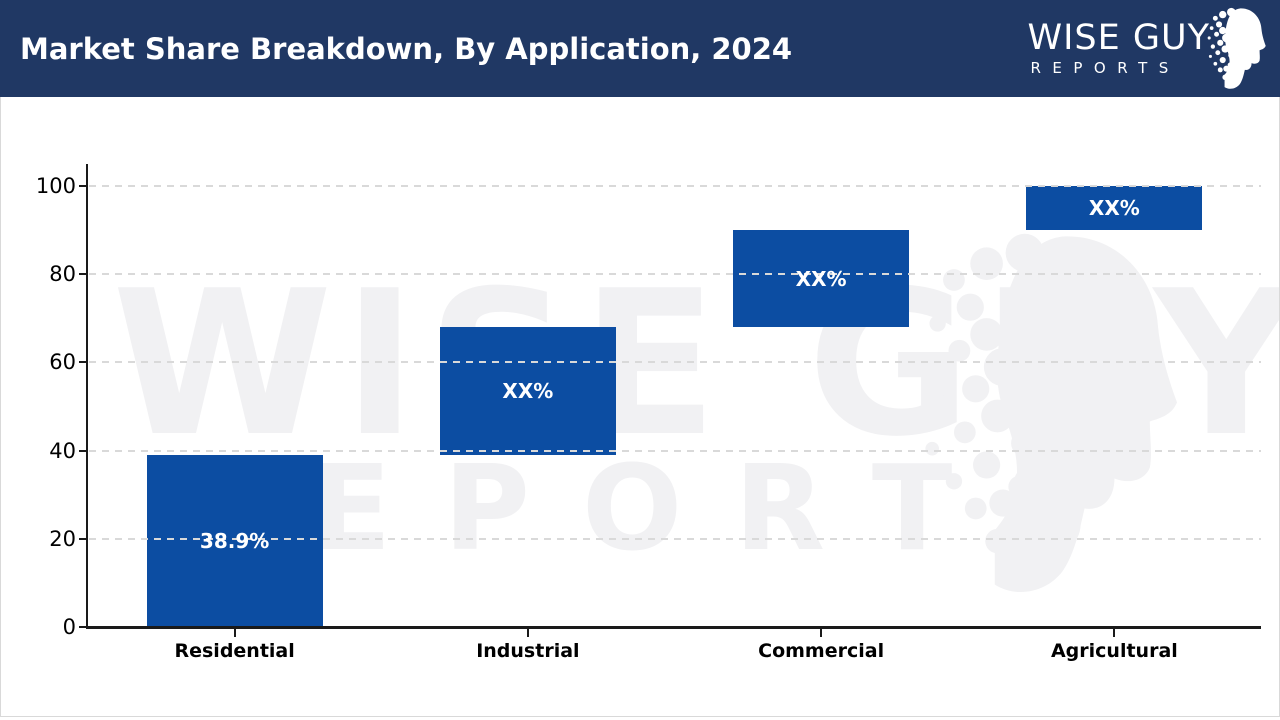 The image size is (1280, 720). Describe the element at coordinates (640, 716) in the screenshot. I see `card-border-bottom` at that location.